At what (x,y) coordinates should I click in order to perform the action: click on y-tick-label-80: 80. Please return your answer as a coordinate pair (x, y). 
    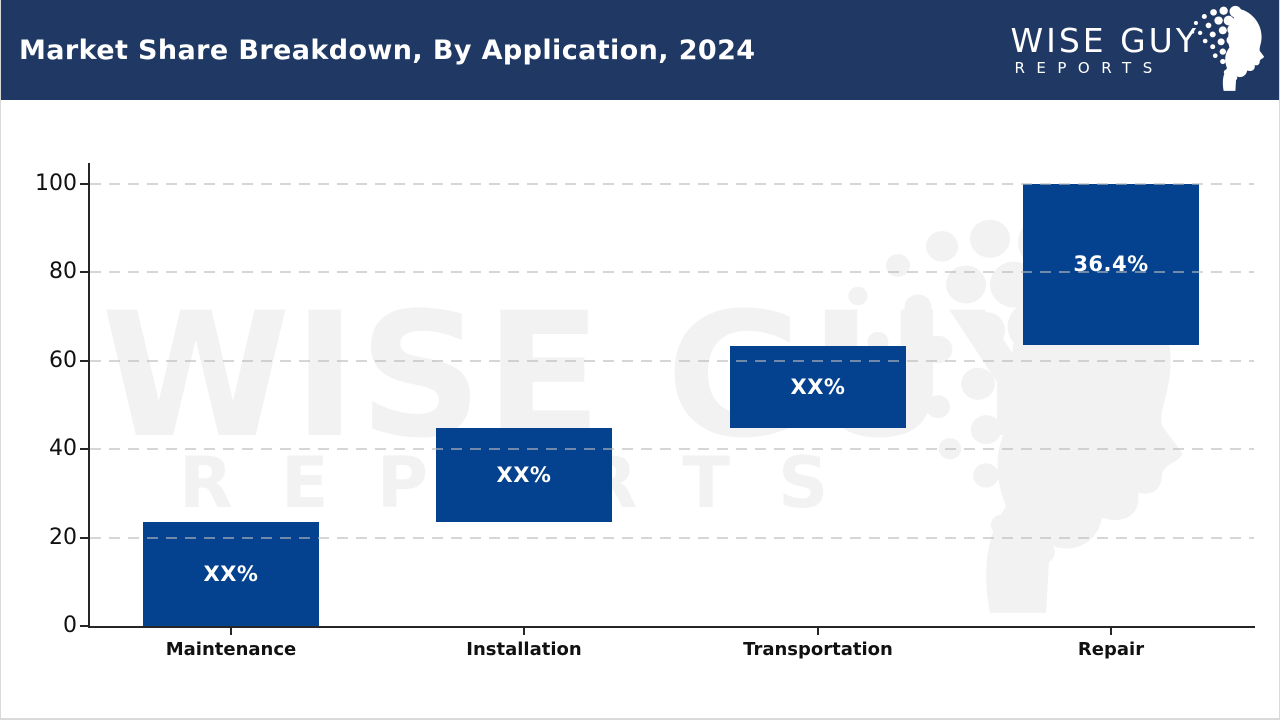
    Looking at the image, I should click on (63, 272).